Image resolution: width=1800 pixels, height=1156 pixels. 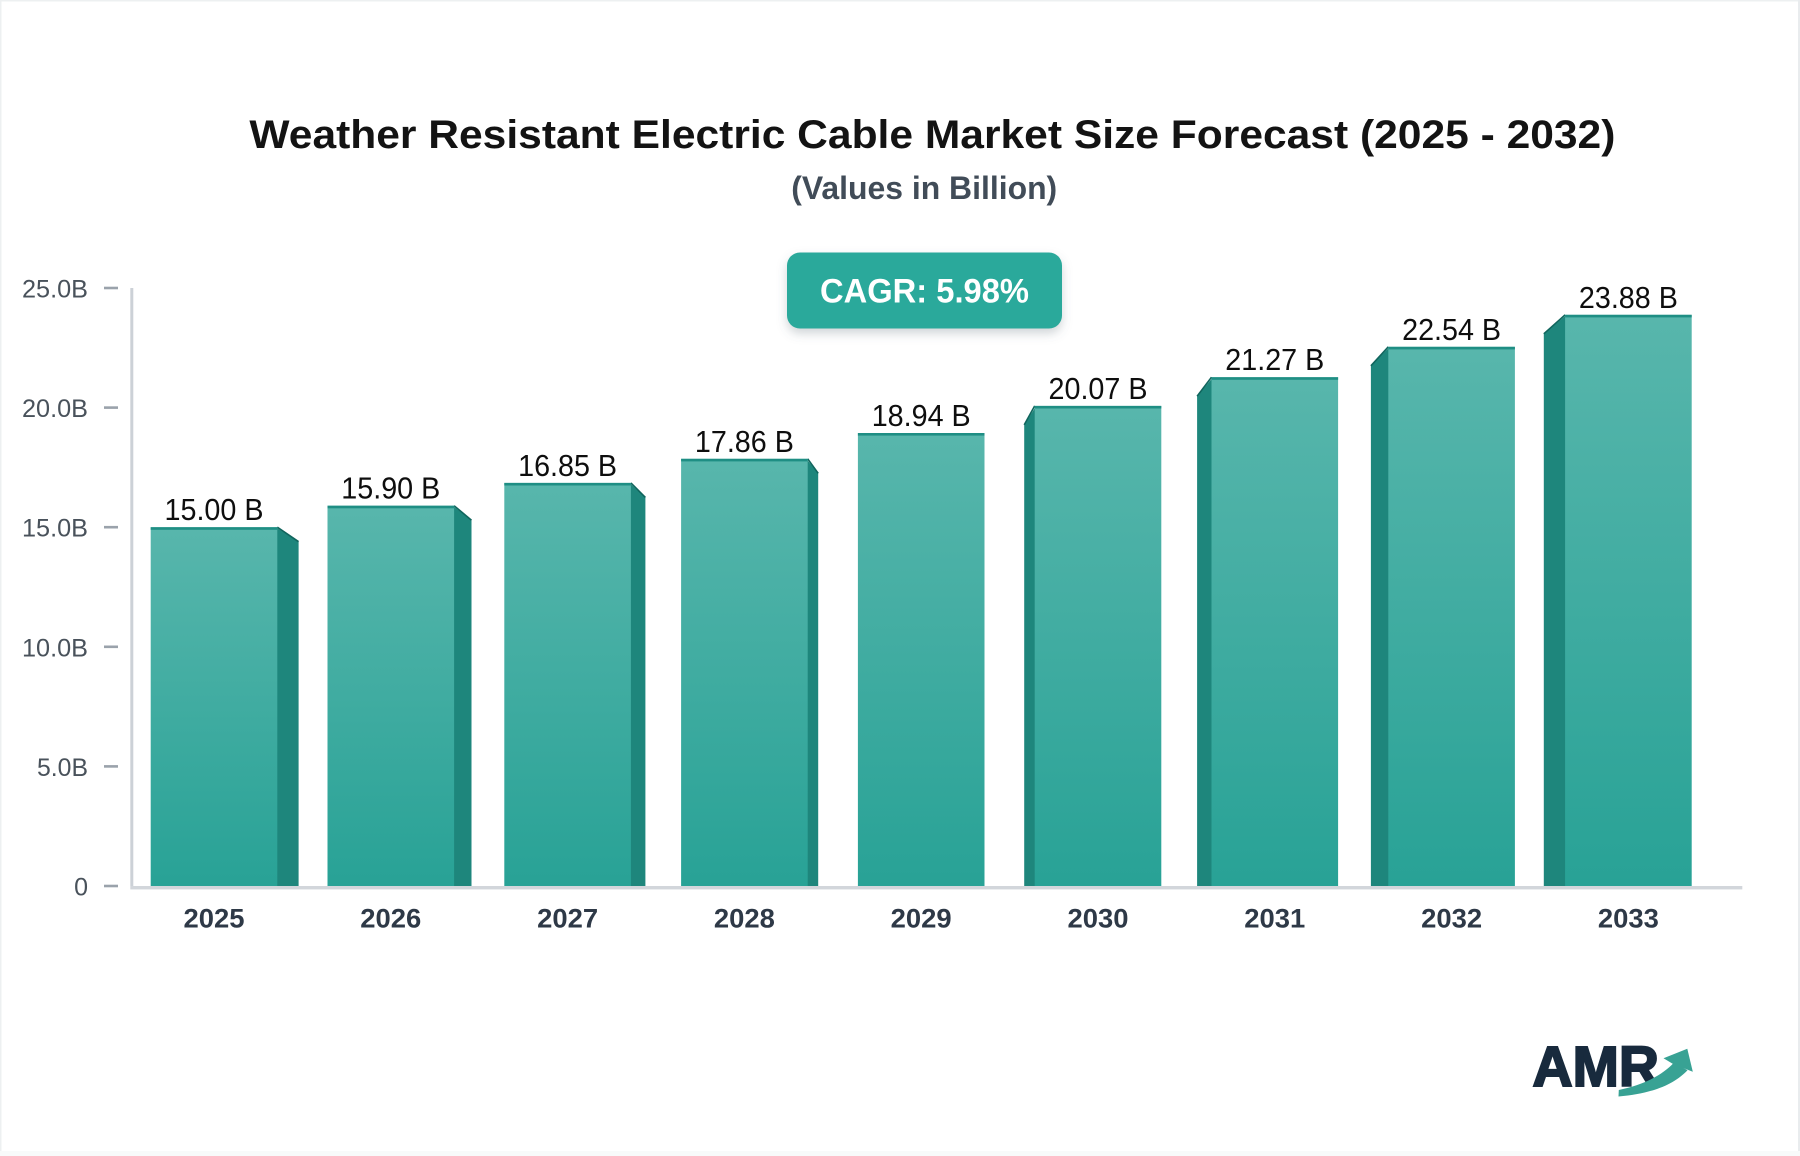 What do you see at coordinates (1628, 297) in the screenshot?
I see `svg-text: 23.88 B` at bounding box center [1628, 297].